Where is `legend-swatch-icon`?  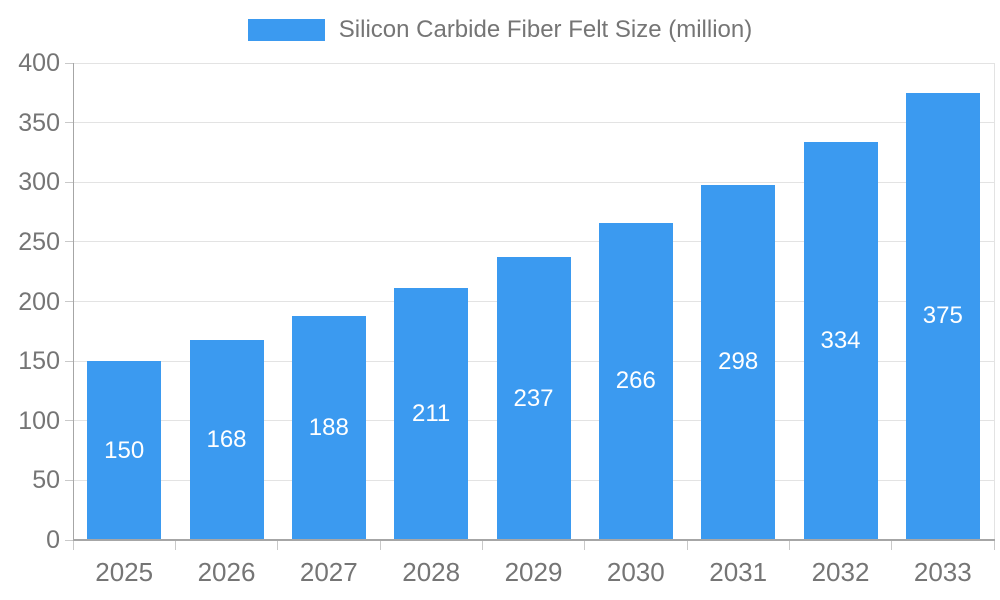 legend-swatch-icon is located at coordinates (286, 30).